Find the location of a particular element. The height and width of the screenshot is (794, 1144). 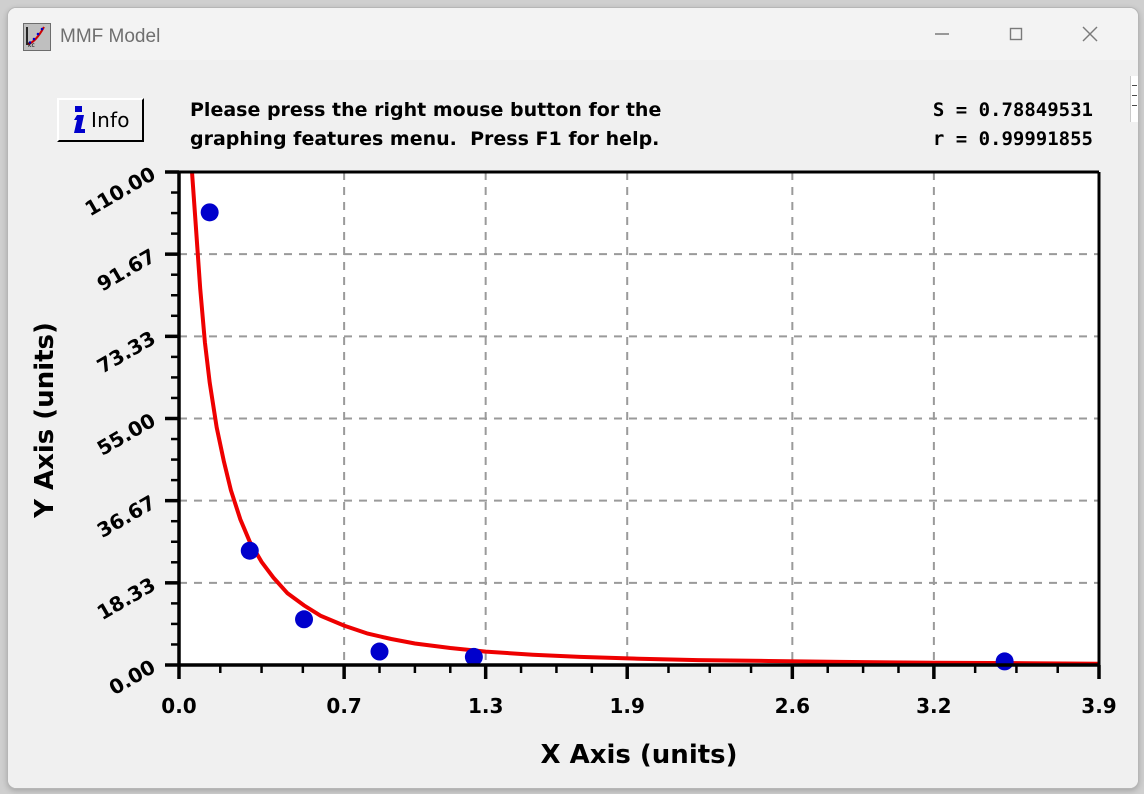

x-tick-label: 0.7 is located at coordinates (343, 706).